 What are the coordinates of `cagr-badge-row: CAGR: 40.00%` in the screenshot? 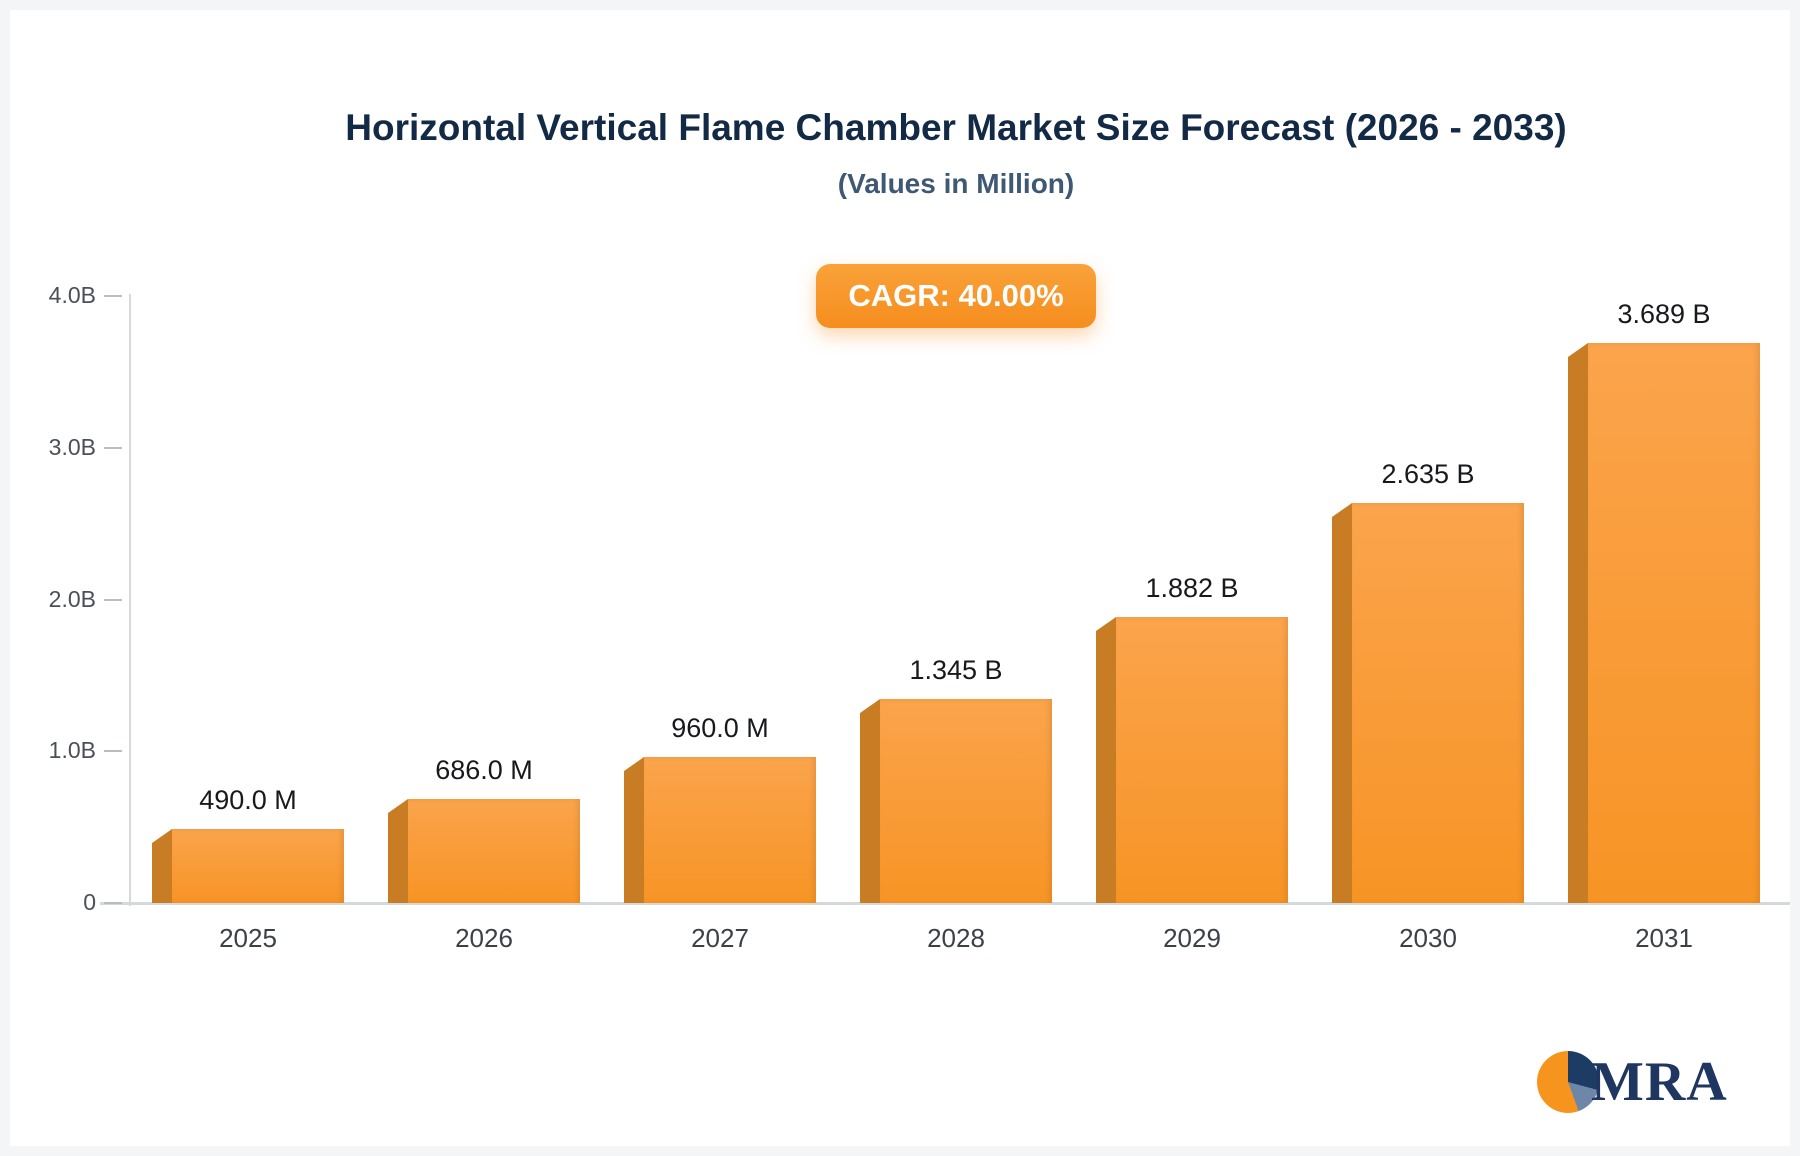 It's located at (956, 296).